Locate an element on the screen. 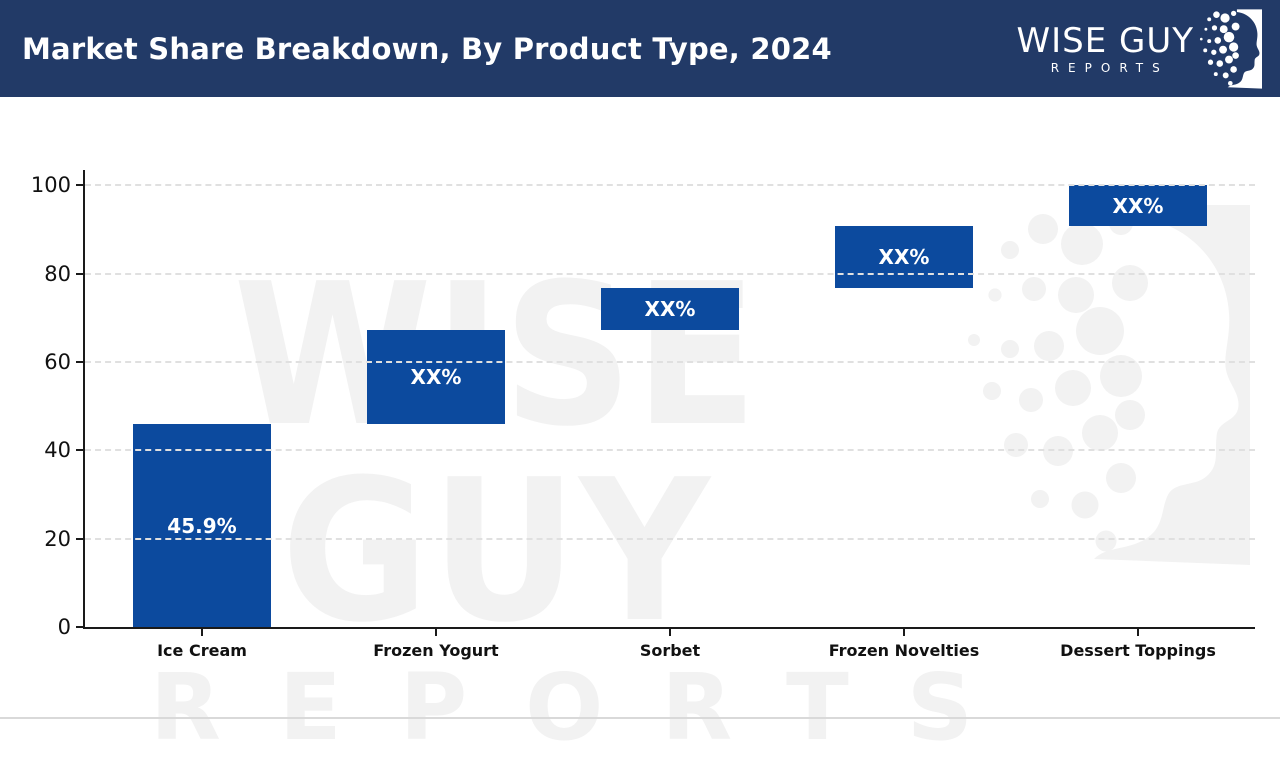  x-axis-spine is located at coordinates (669, 628).